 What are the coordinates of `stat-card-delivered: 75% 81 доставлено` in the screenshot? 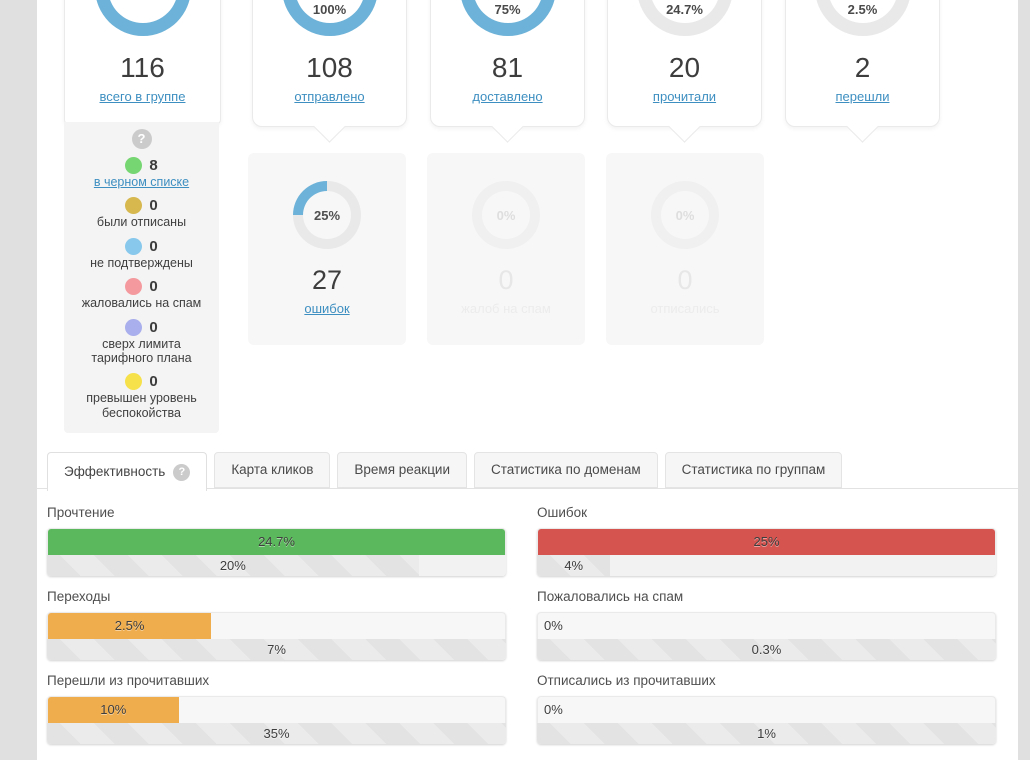 It's located at (507, 63).